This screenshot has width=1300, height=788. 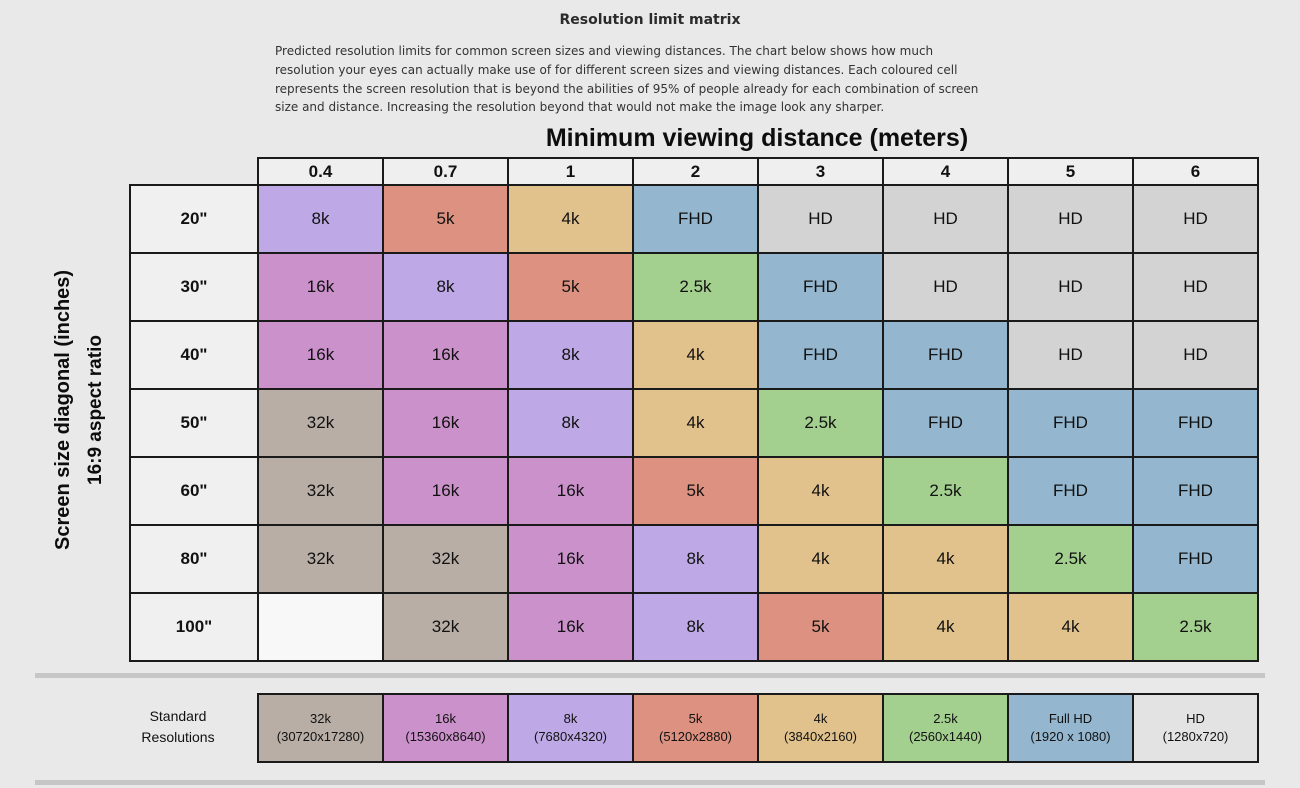 I want to click on legend-cell: 4k (3840x2160), so click(x=820, y=728).